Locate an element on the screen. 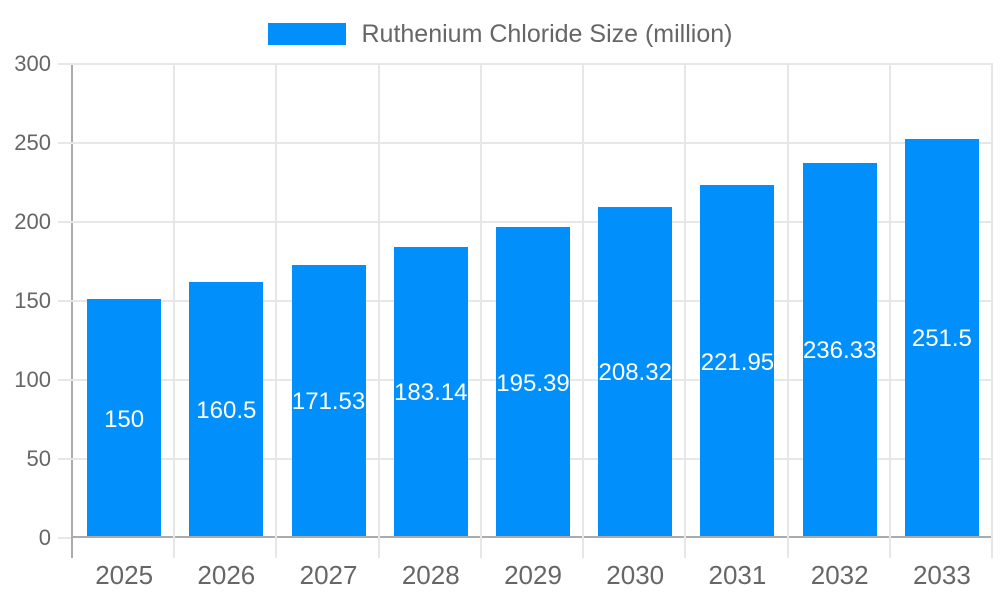 The width and height of the screenshot is (1000, 600). bar-2033 is located at coordinates (941, 337).